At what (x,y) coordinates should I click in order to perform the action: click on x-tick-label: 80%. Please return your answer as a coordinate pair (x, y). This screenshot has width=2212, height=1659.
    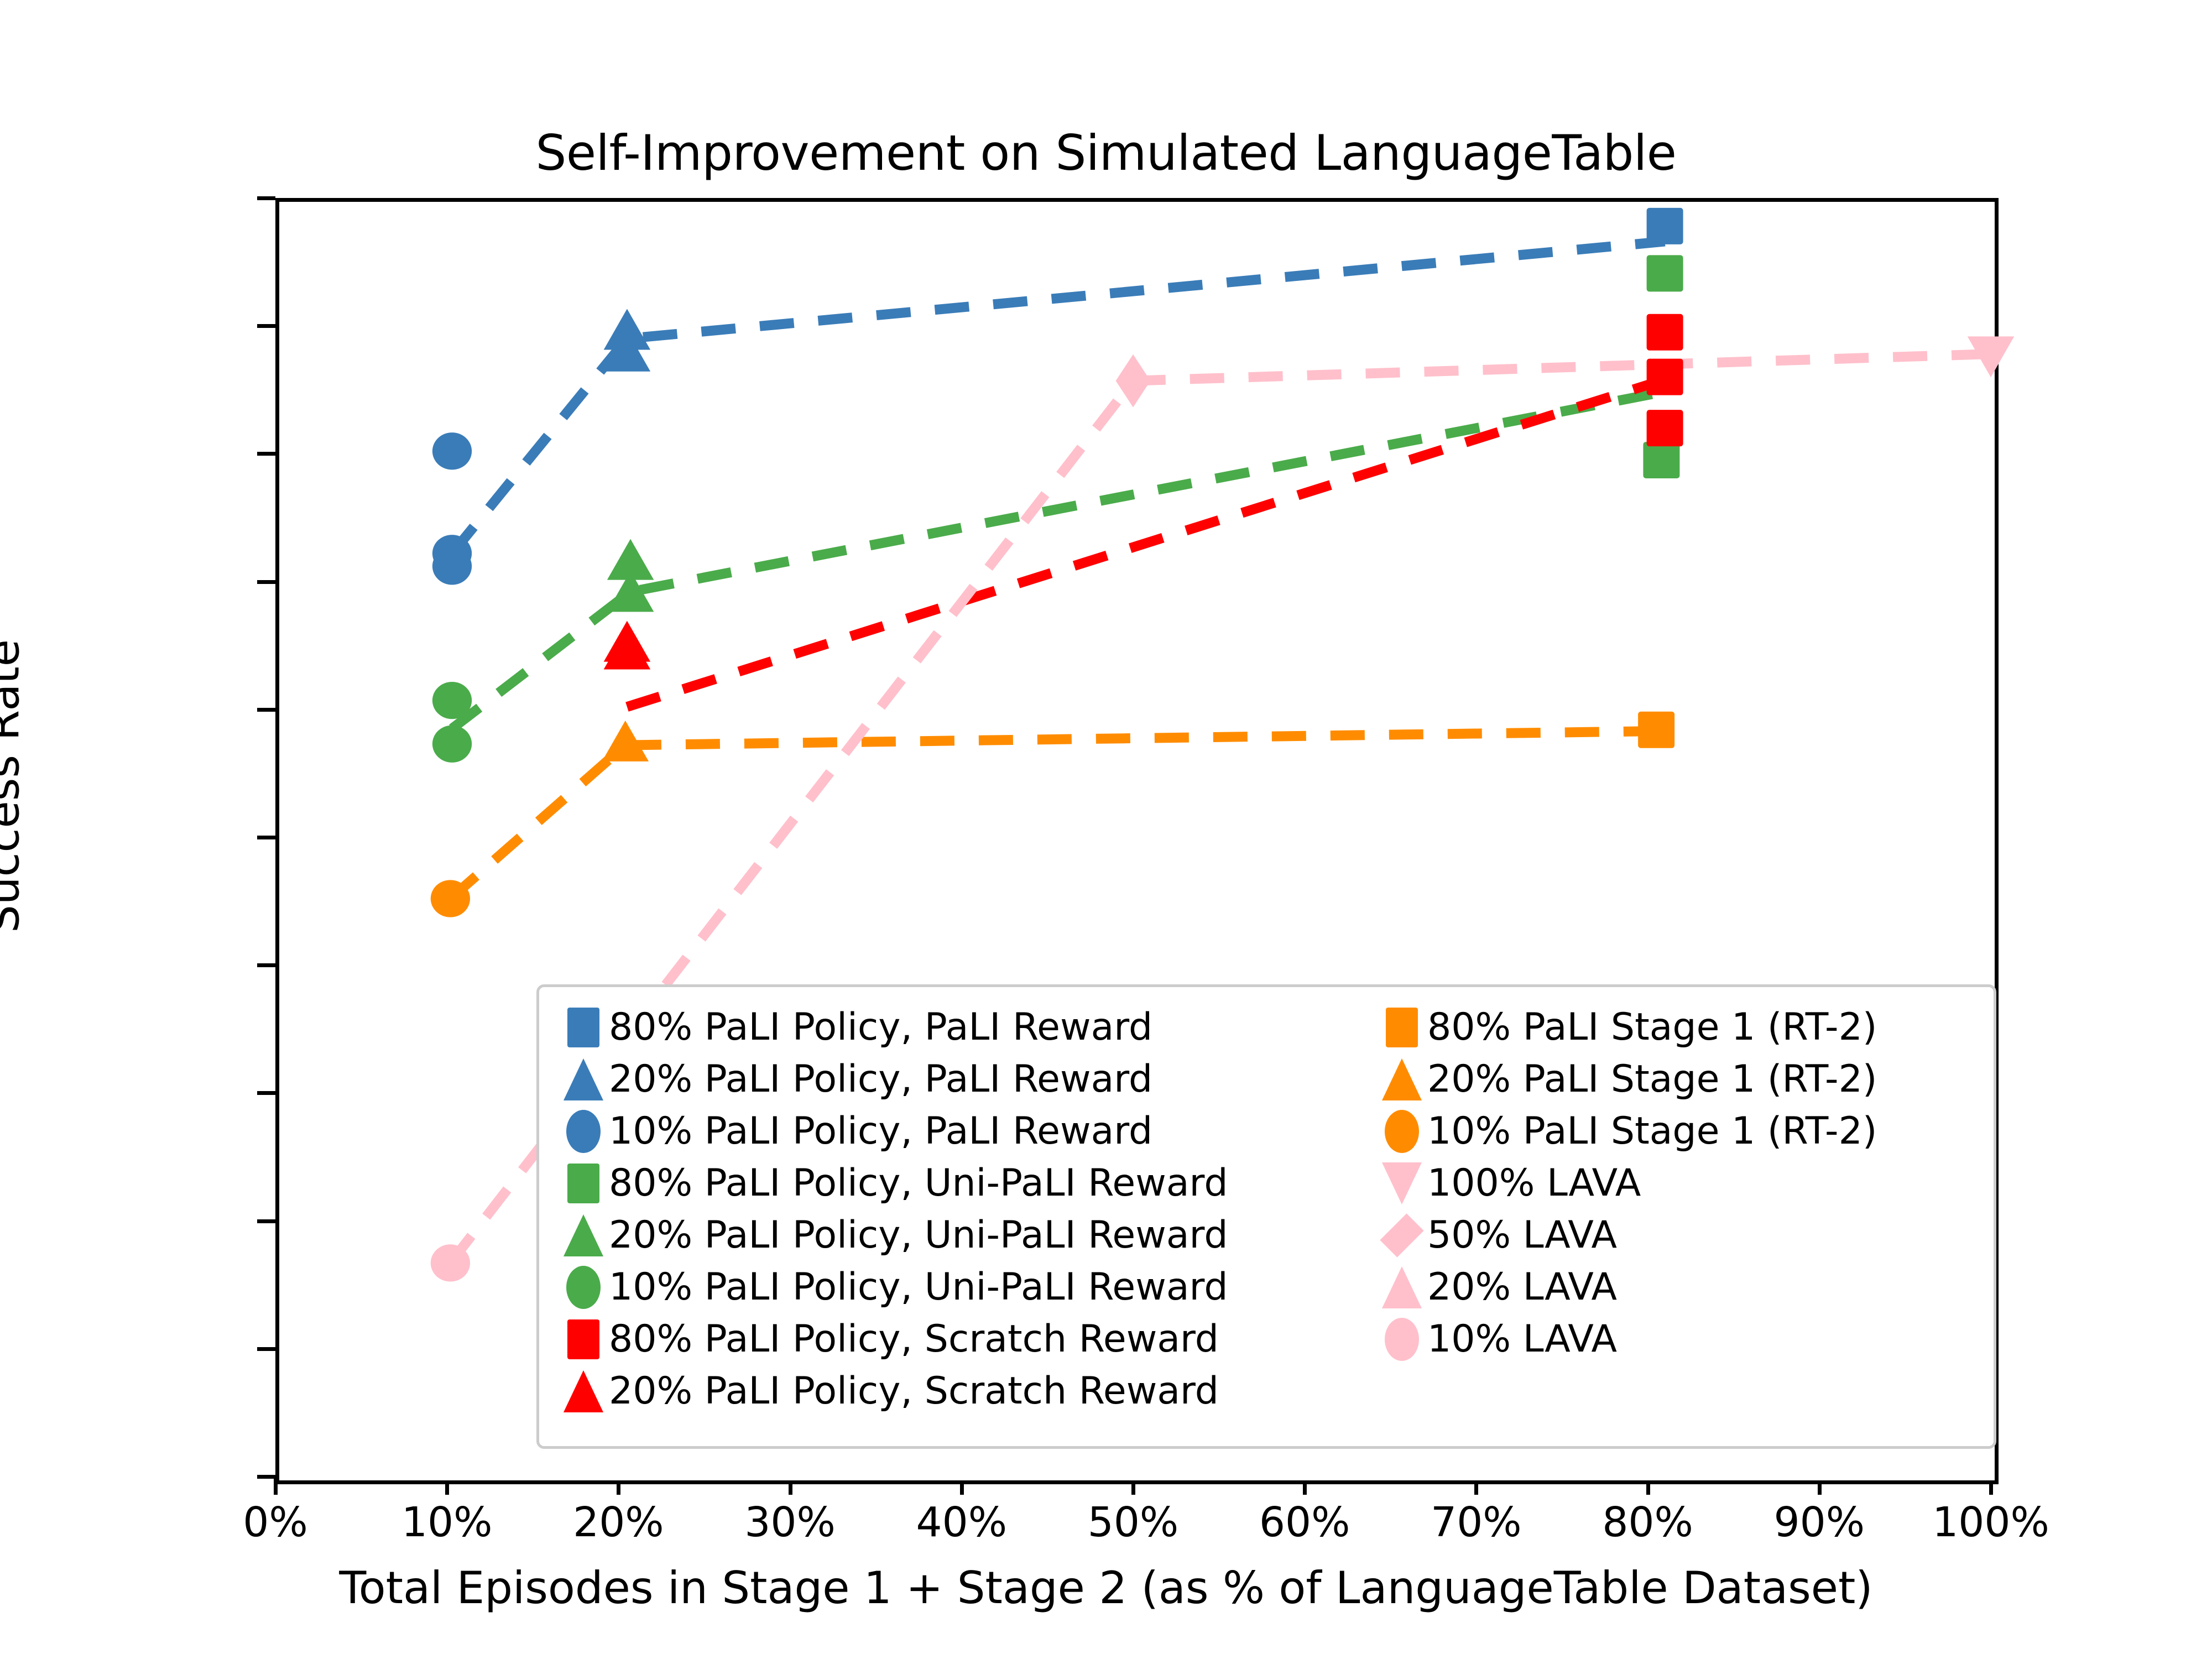
    Looking at the image, I should click on (1648, 1523).